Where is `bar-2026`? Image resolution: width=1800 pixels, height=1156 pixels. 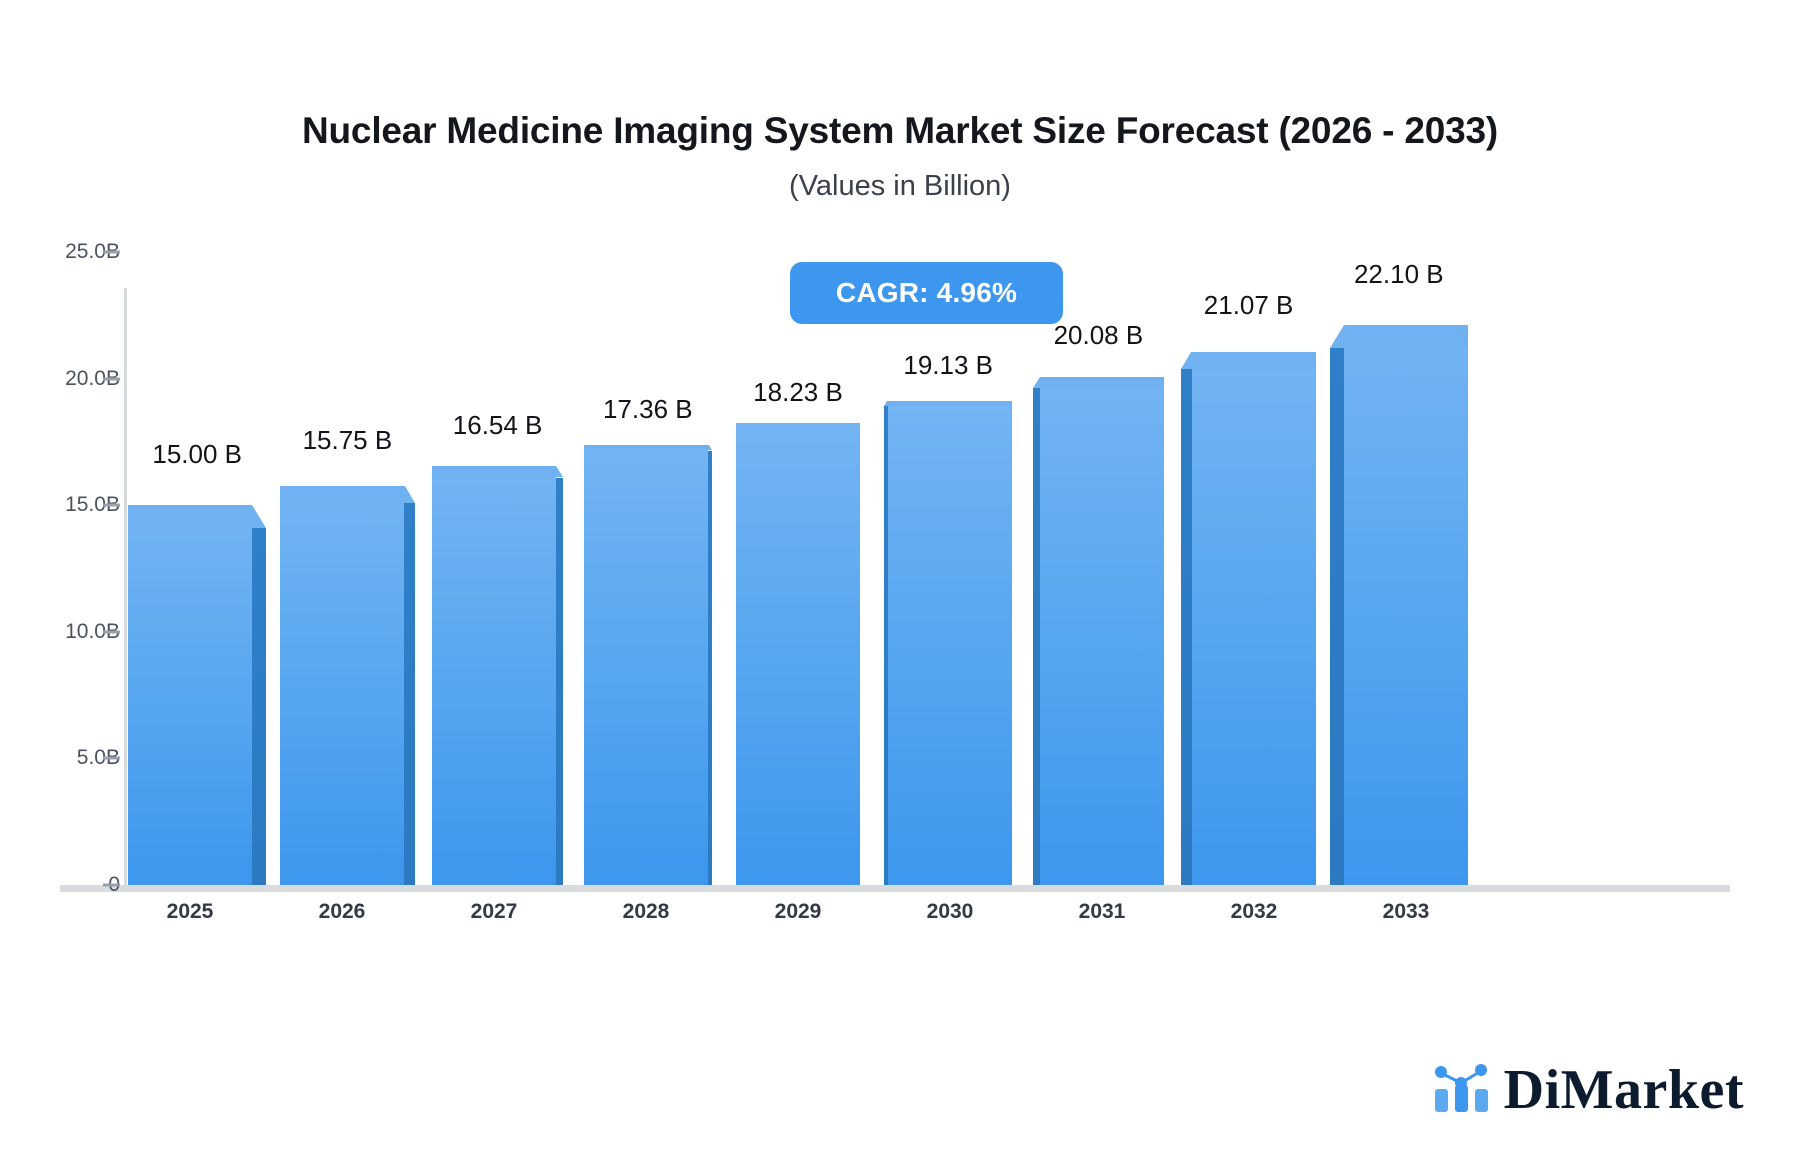 bar-2026 is located at coordinates (347, 685).